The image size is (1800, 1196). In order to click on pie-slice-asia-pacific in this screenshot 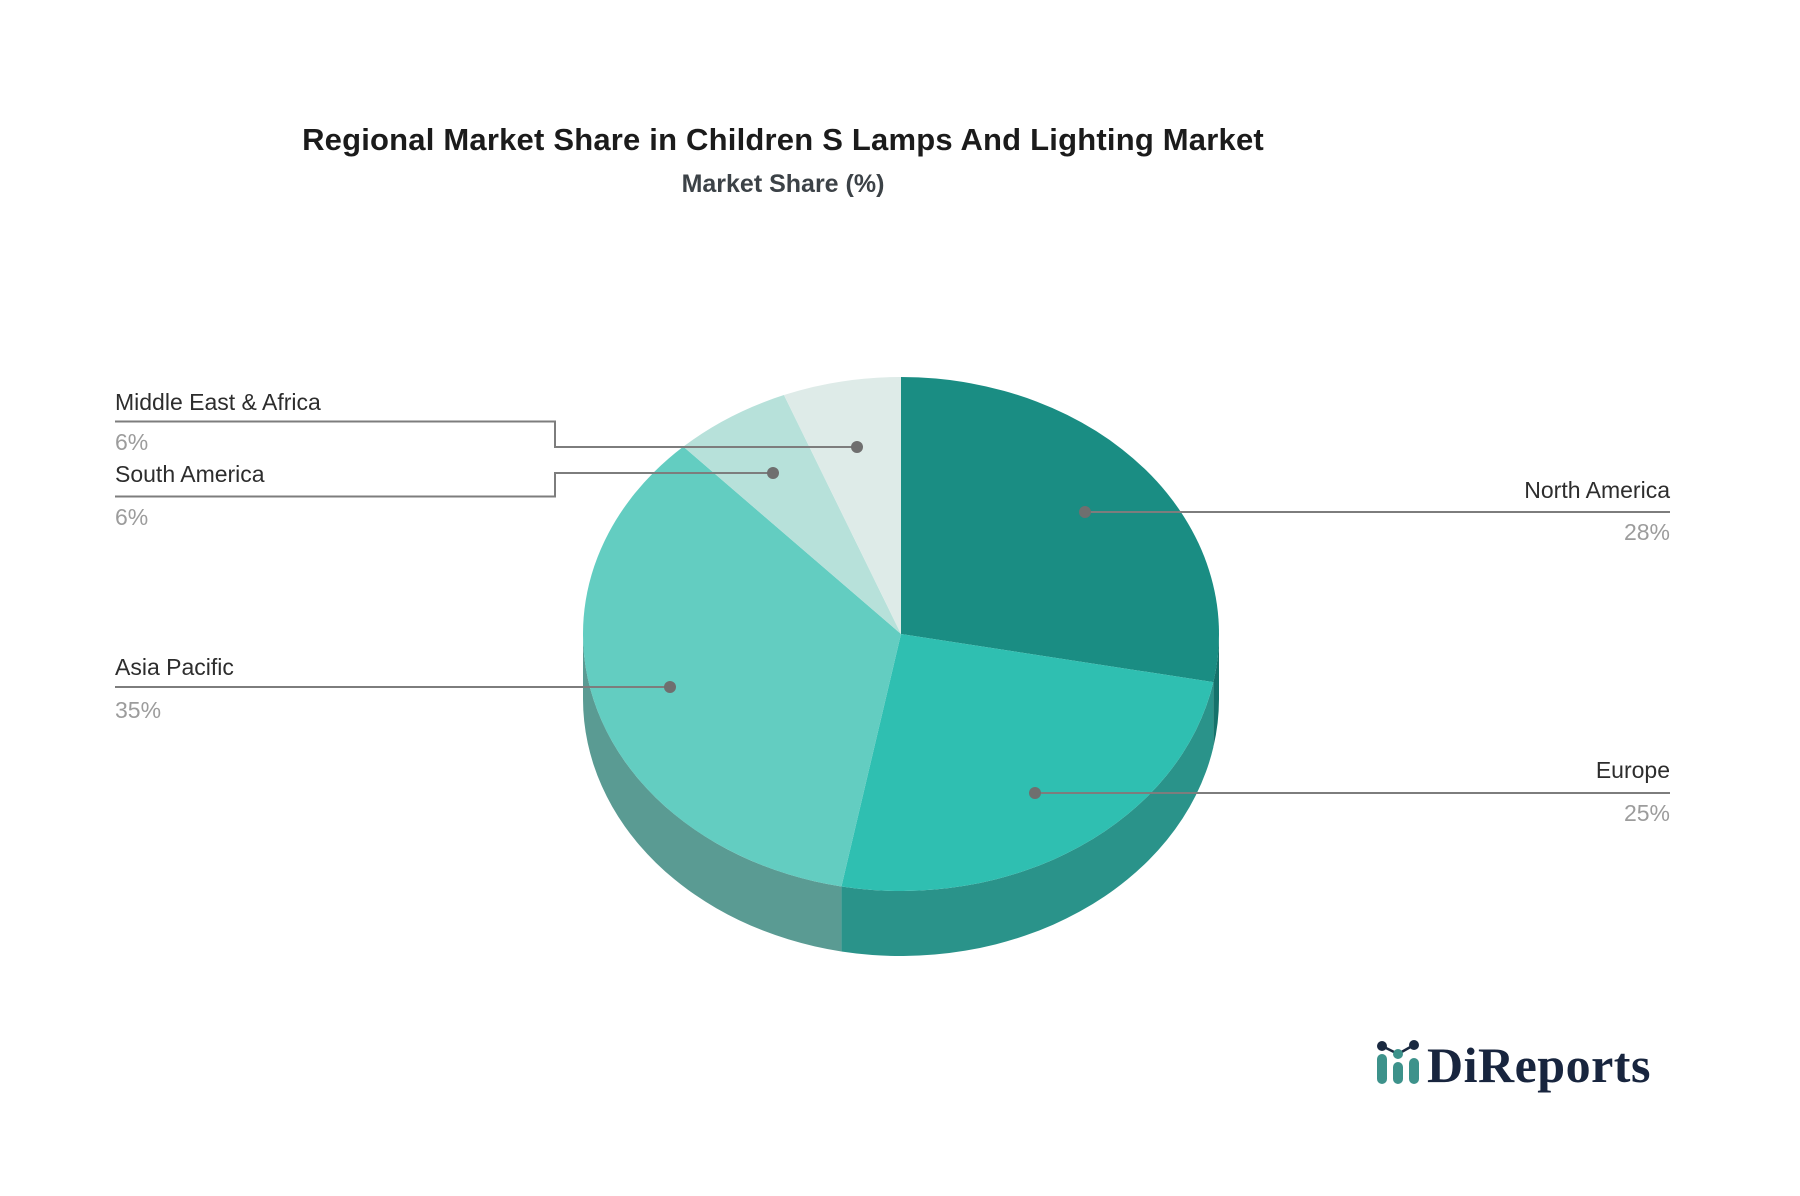, I will do `click(741, 666)`.